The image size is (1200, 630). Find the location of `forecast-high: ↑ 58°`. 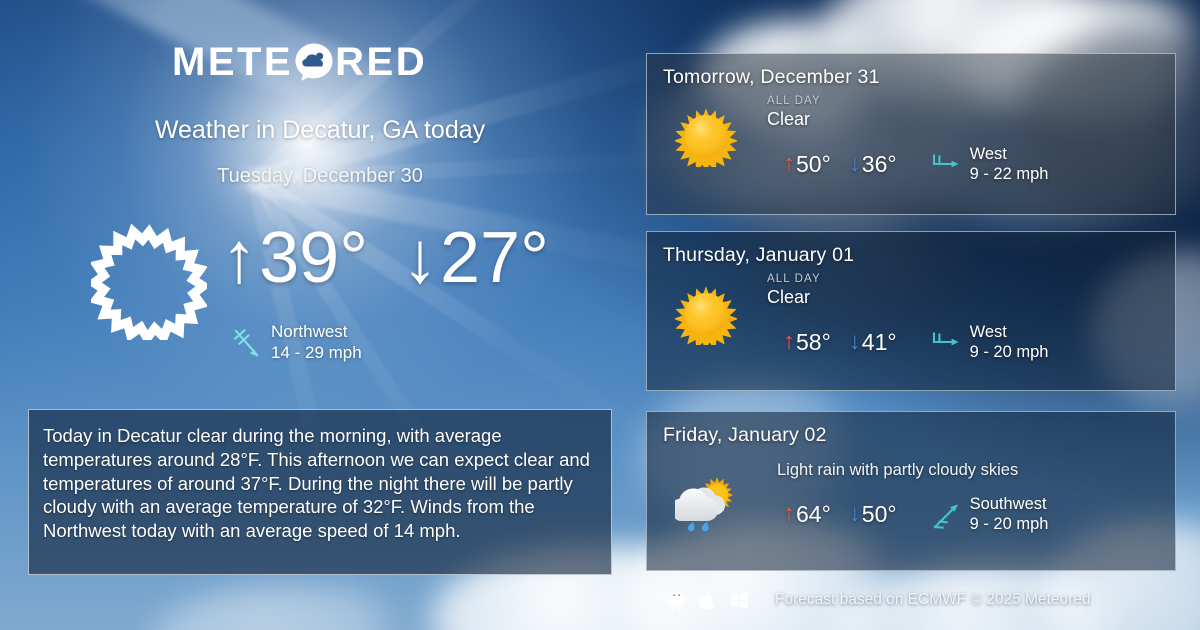

forecast-high: ↑ 58° is located at coordinates (807, 342).